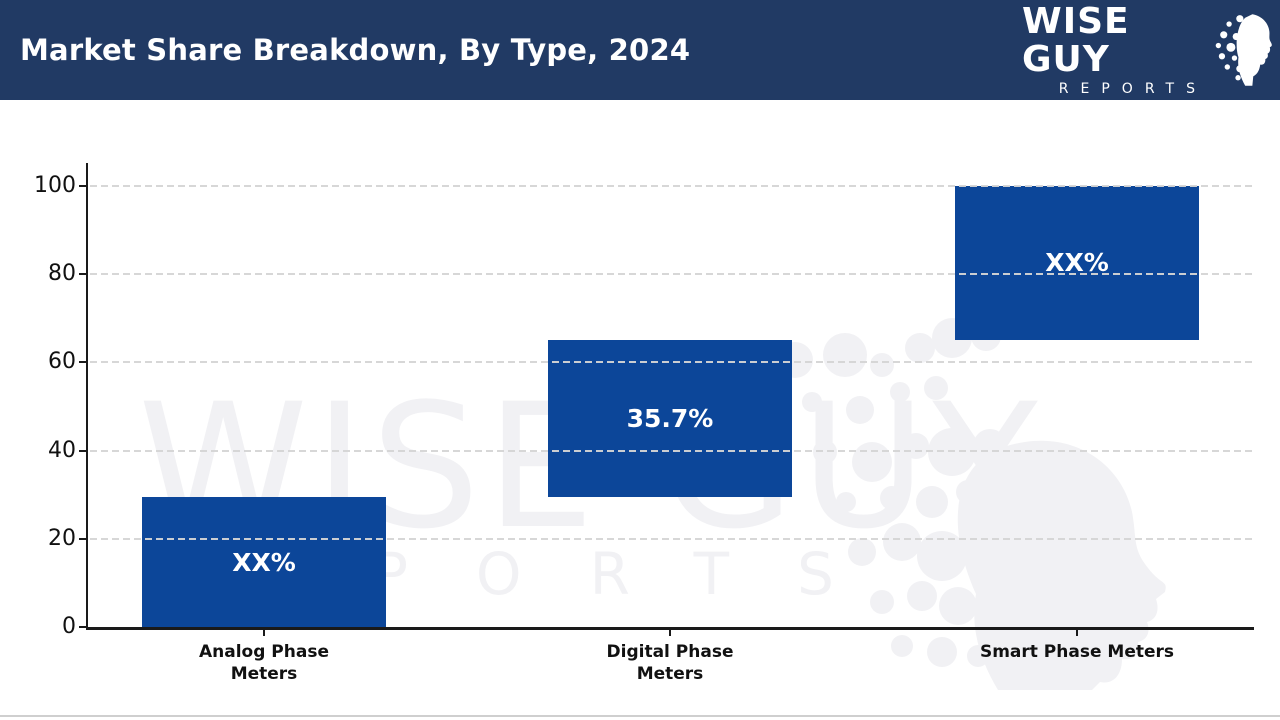 The image size is (1280, 720). What do you see at coordinates (69, 626) in the screenshot?
I see `y-axis-tick-label: 0` at bounding box center [69, 626].